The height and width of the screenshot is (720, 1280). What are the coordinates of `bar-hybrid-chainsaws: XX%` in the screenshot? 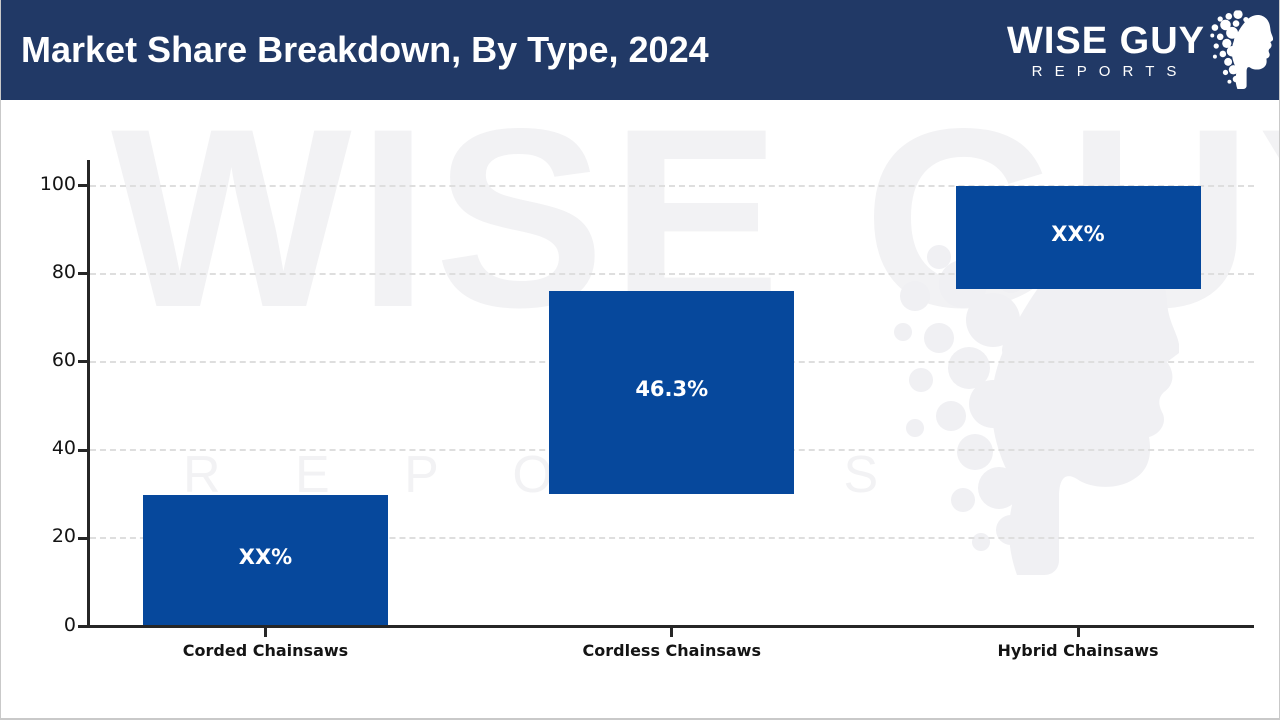 It's located at (1078, 237).